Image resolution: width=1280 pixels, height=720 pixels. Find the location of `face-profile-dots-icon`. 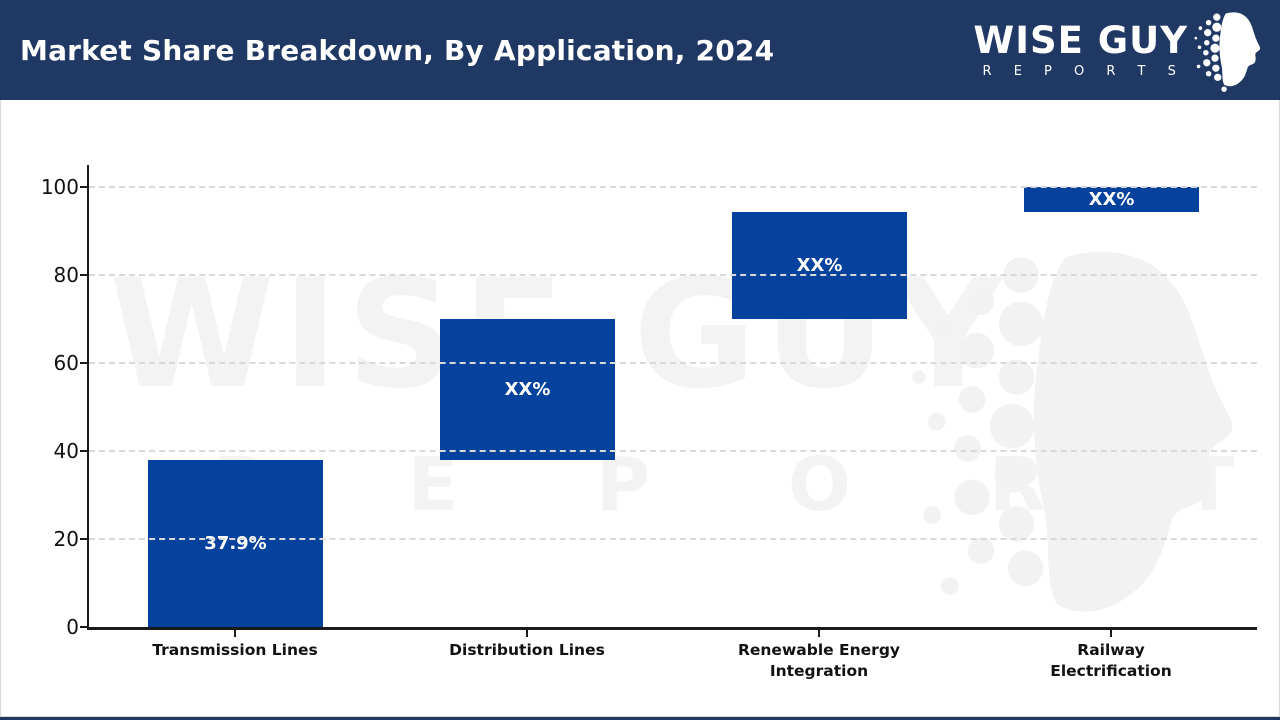

face-profile-dots-icon is located at coordinates (1227, 52).